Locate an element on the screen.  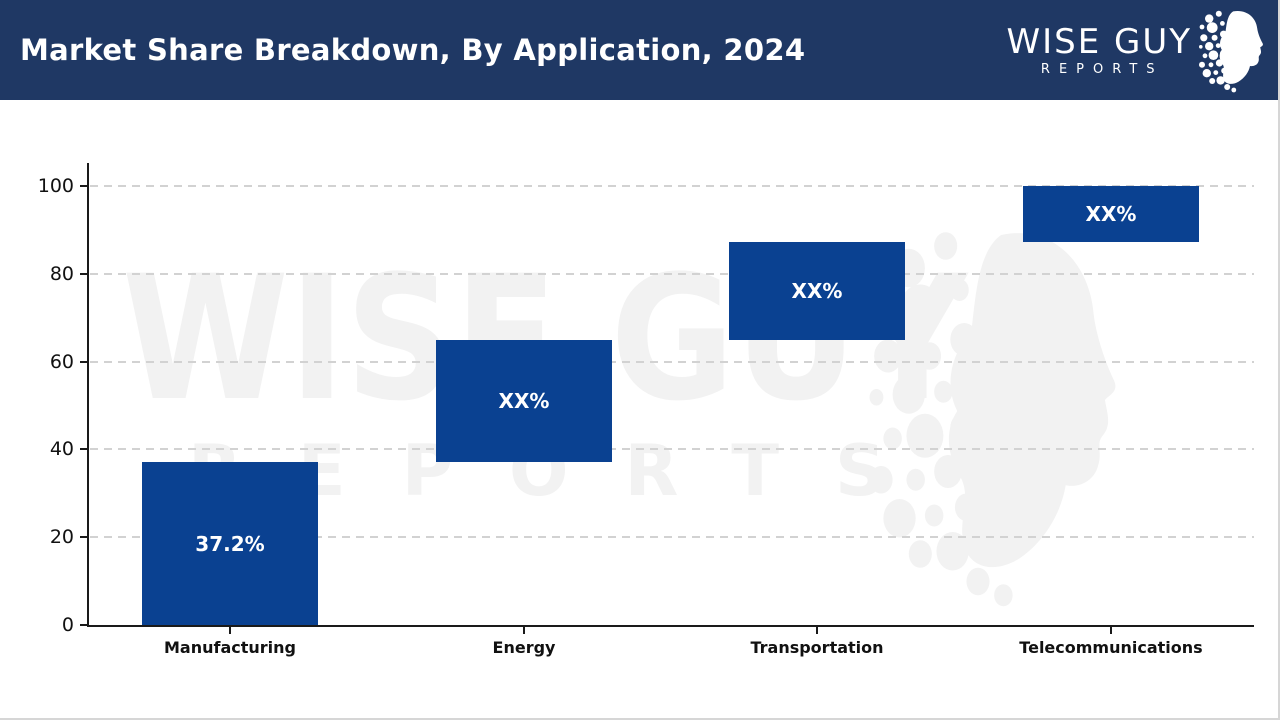
bar-telecommunications: XX% is located at coordinates (1111, 214).